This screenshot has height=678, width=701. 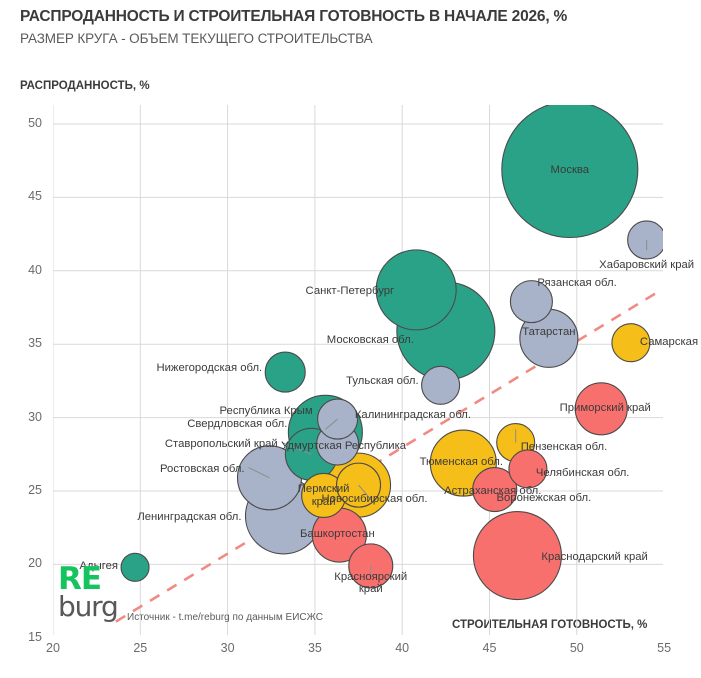 I want to click on leader-rostov, so click(x=259, y=473).